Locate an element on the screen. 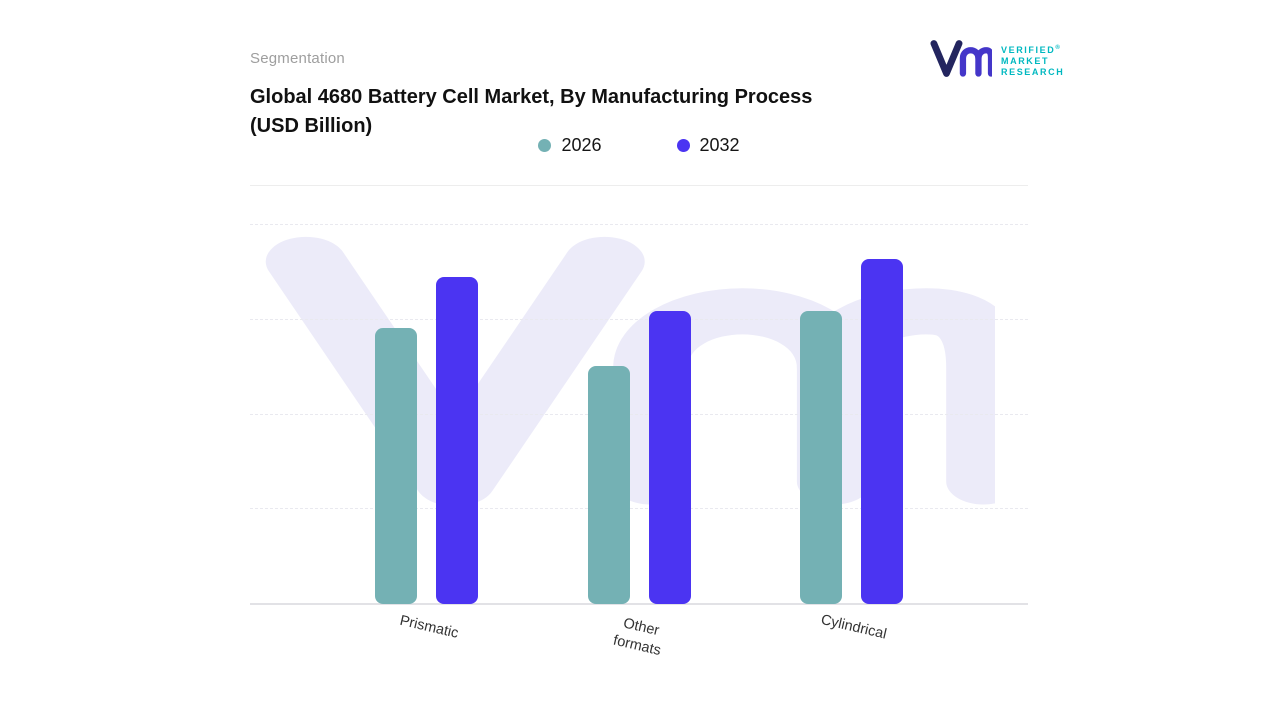 This screenshot has width=1280, height=720. bar-2032-cylindrical is located at coordinates (882, 431).